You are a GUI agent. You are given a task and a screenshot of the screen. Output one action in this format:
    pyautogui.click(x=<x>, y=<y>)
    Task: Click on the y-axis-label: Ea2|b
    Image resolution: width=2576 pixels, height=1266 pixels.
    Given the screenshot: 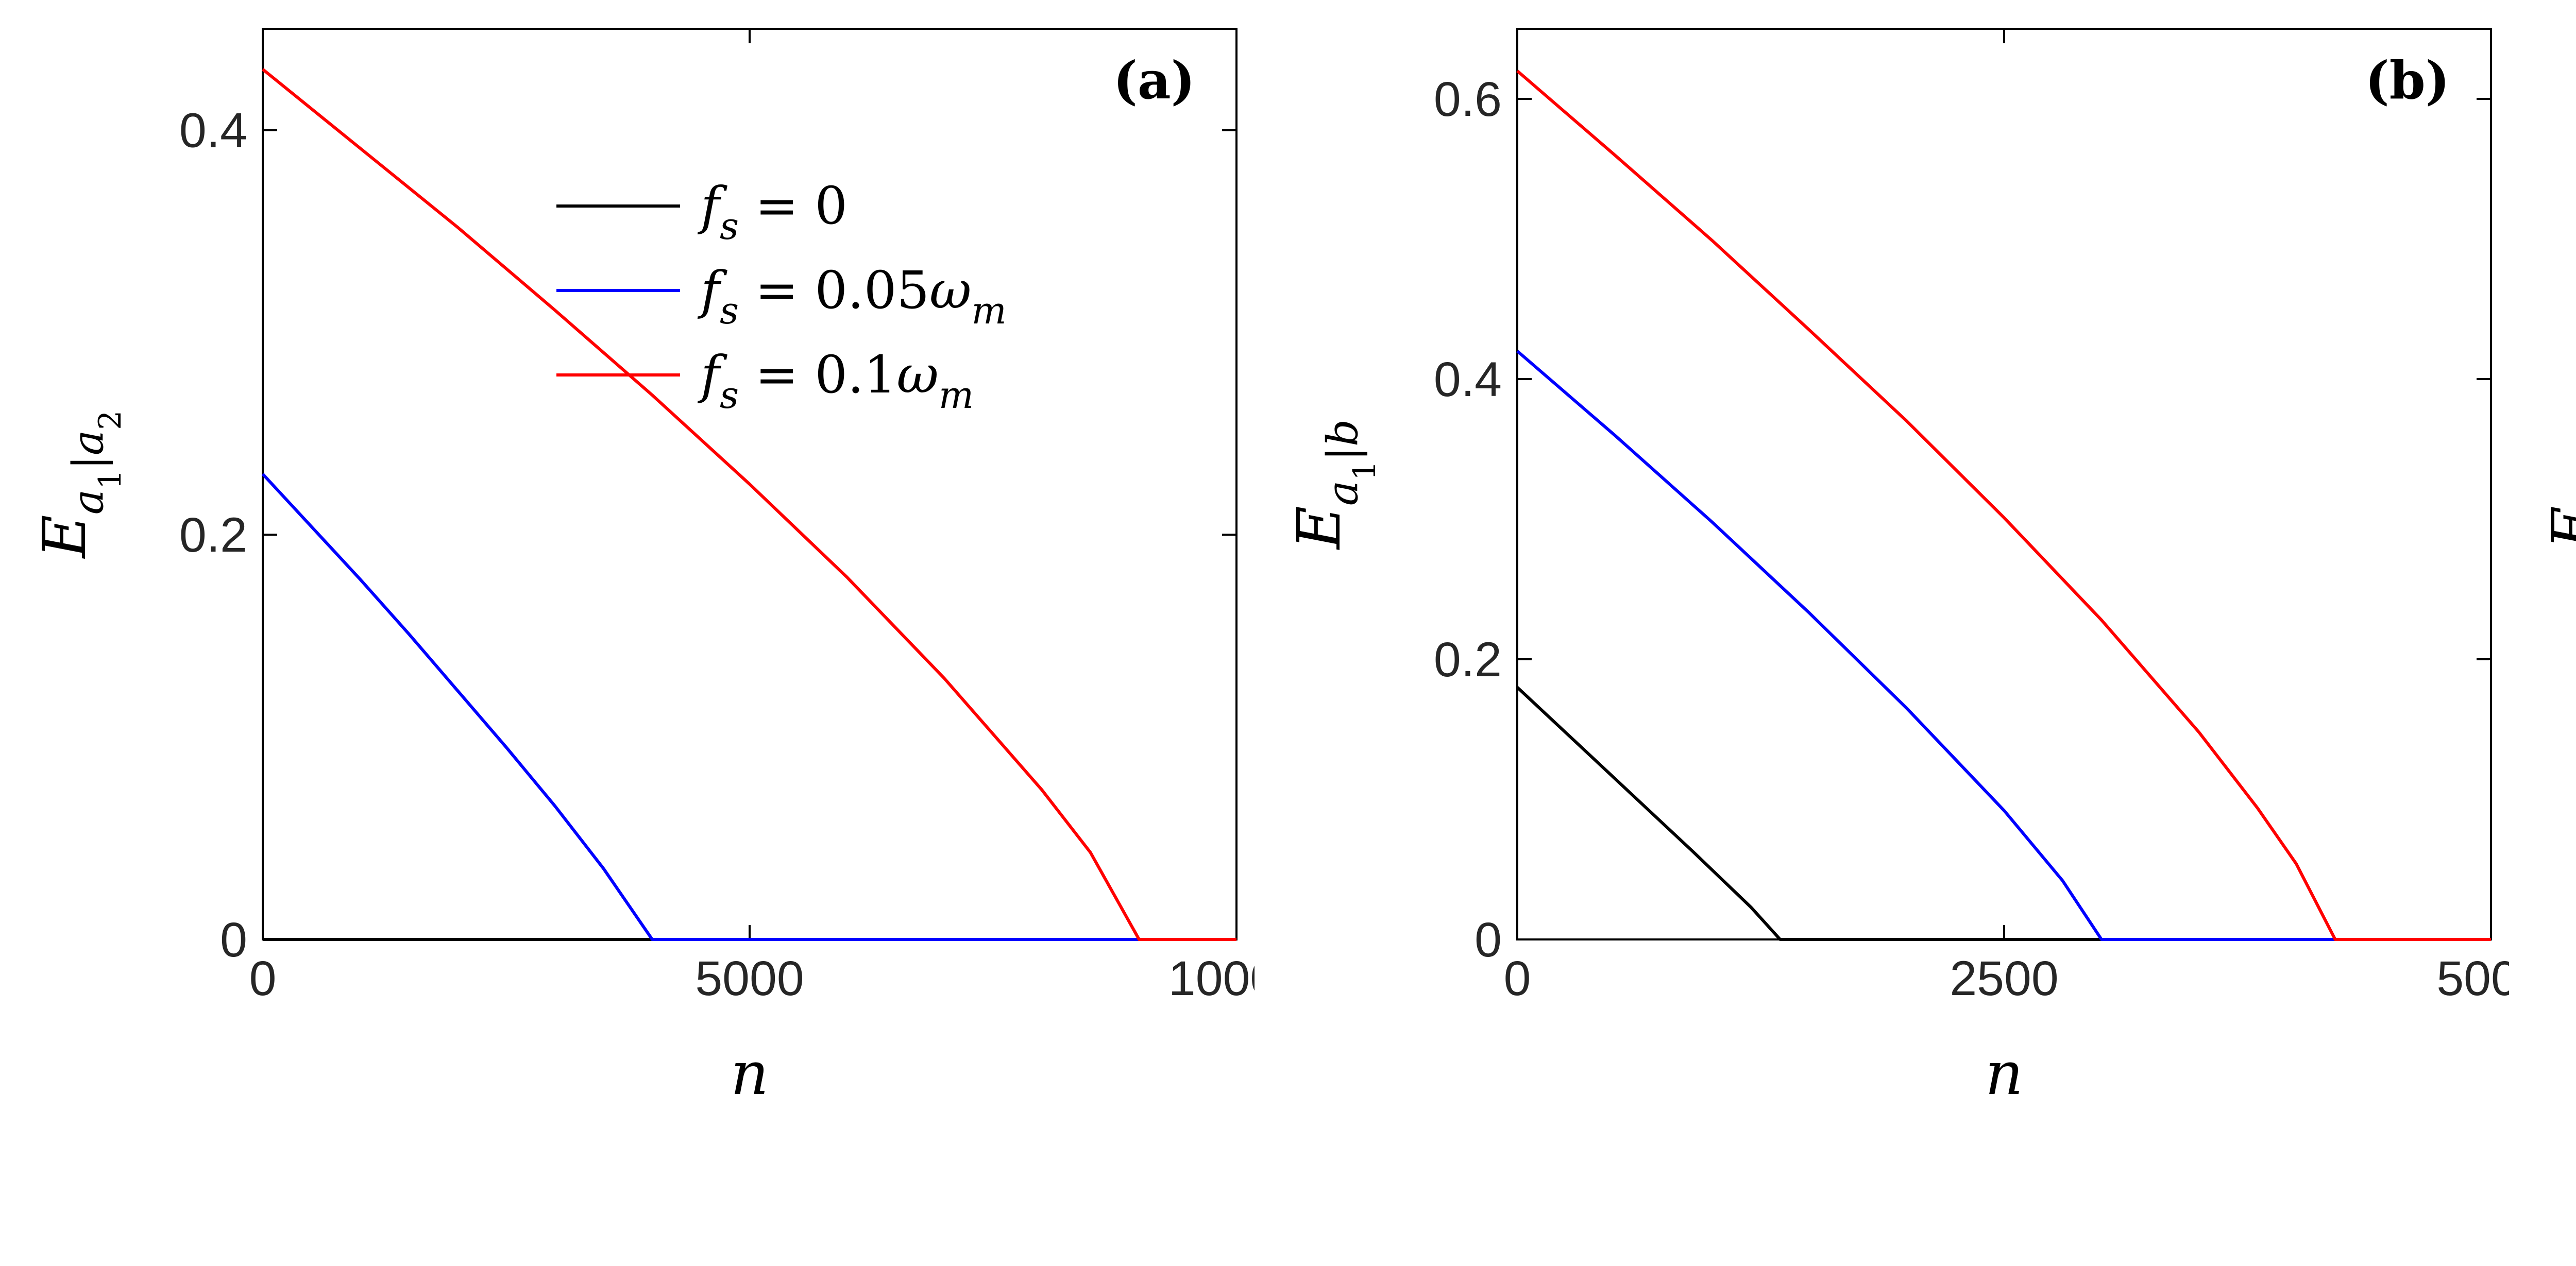 What is the action you would take?
    pyautogui.click(x=2557, y=485)
    